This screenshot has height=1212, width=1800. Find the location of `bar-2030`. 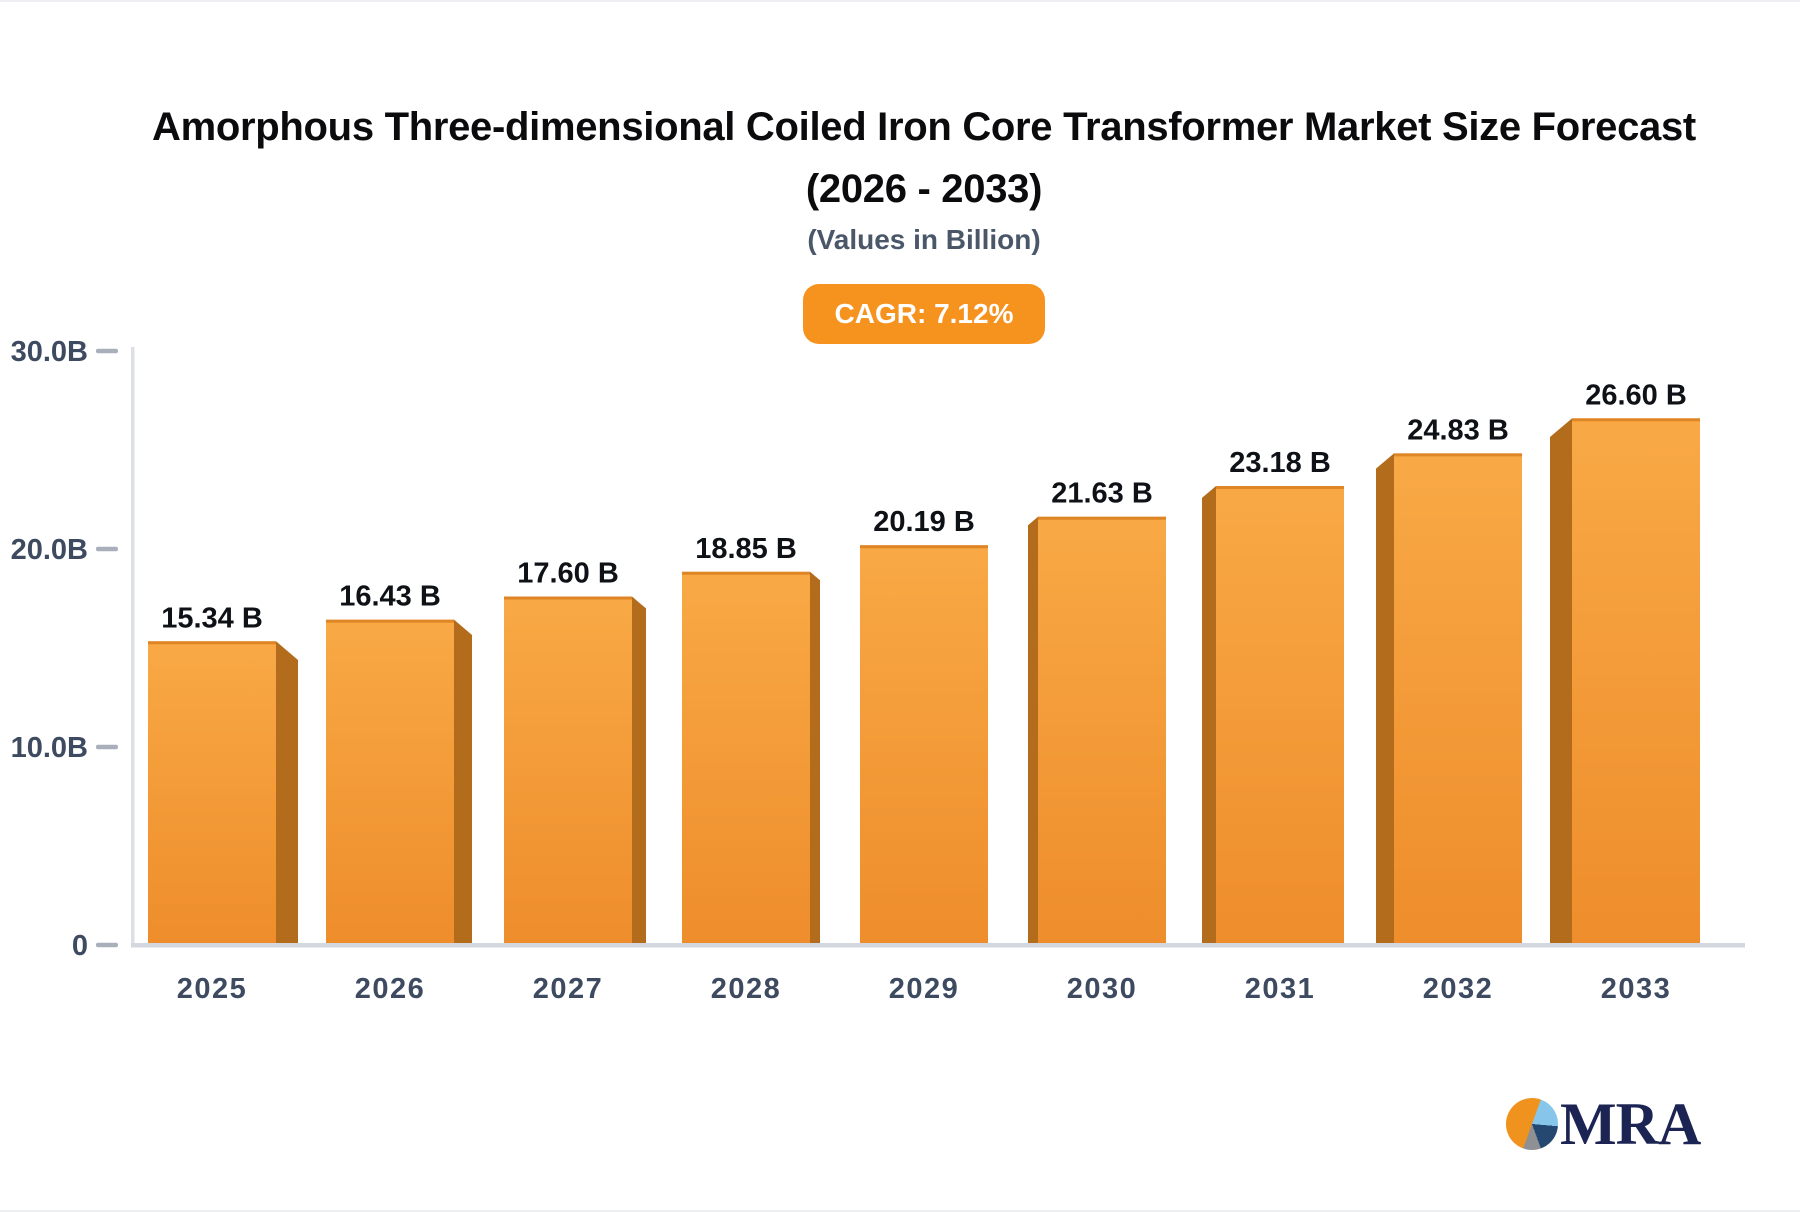

bar-2030 is located at coordinates (1102, 730).